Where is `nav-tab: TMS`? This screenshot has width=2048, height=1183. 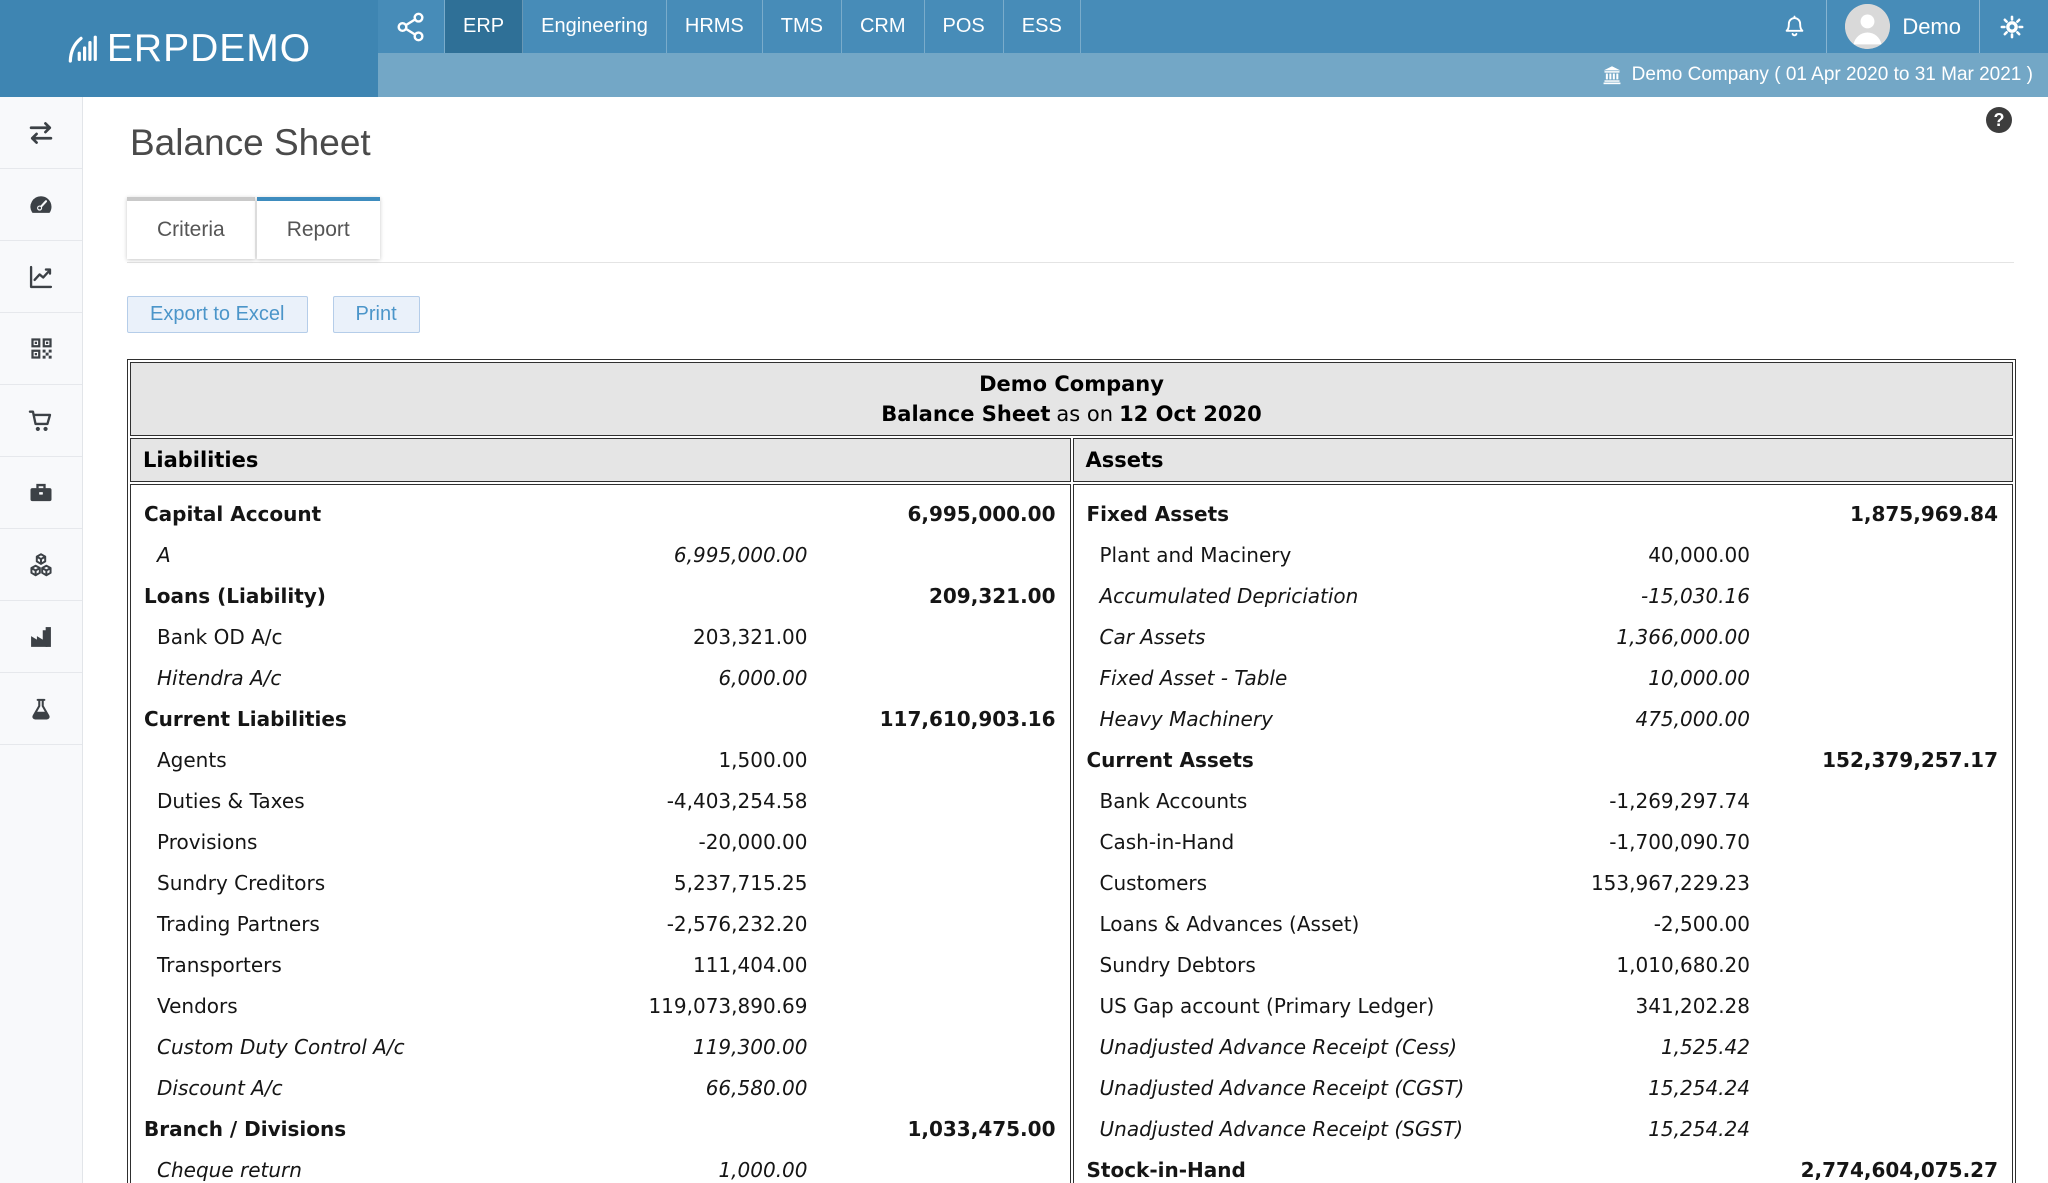
nav-tab: TMS is located at coordinates (802, 26).